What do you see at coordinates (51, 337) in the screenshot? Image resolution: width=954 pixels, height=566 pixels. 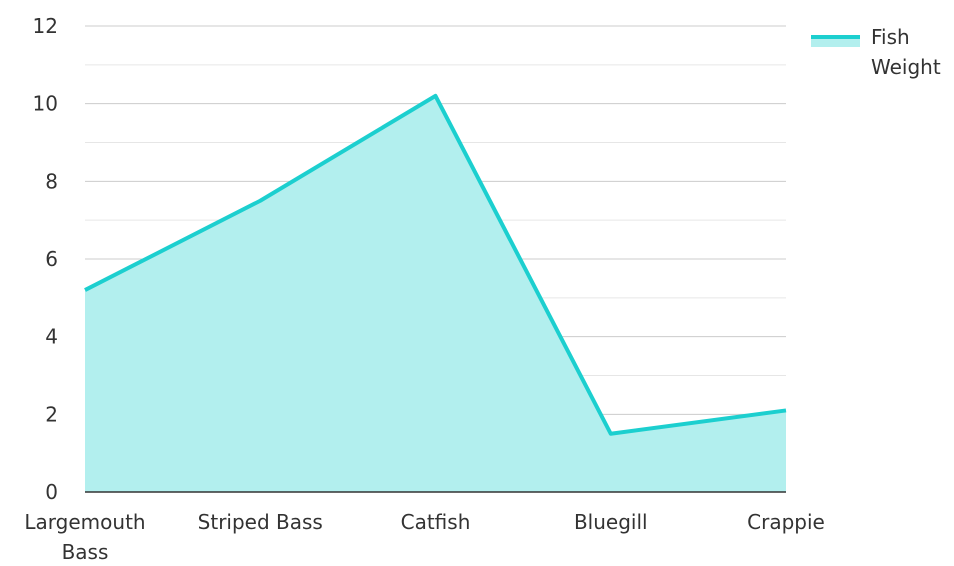 I see `y-tick-label: 4` at bounding box center [51, 337].